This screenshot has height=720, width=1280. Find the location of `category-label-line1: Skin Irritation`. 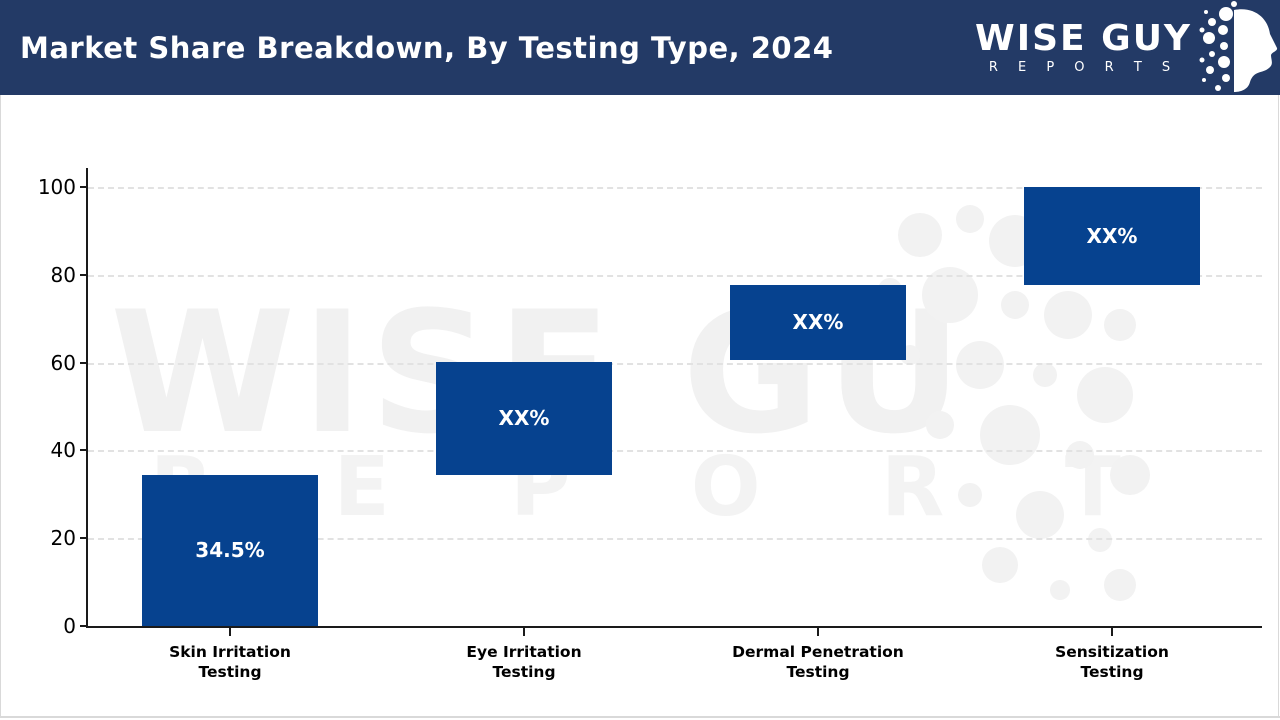

category-label-line1: Skin Irritation is located at coordinates (230, 652).